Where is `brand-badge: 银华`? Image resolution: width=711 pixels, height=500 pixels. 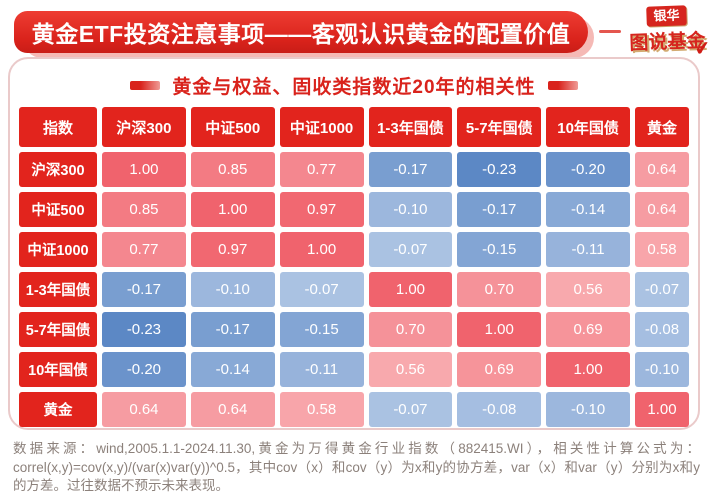 brand-badge: 银华 is located at coordinates (666, 16).